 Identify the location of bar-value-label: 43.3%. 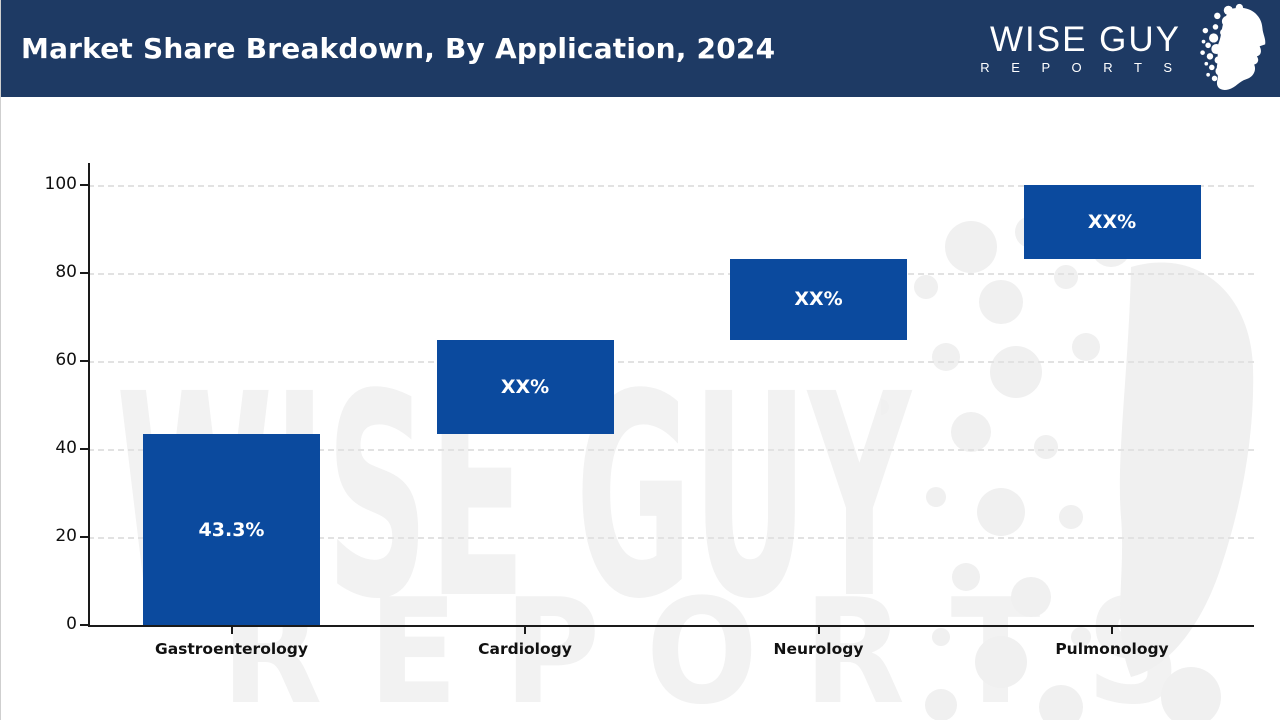
(231, 529).